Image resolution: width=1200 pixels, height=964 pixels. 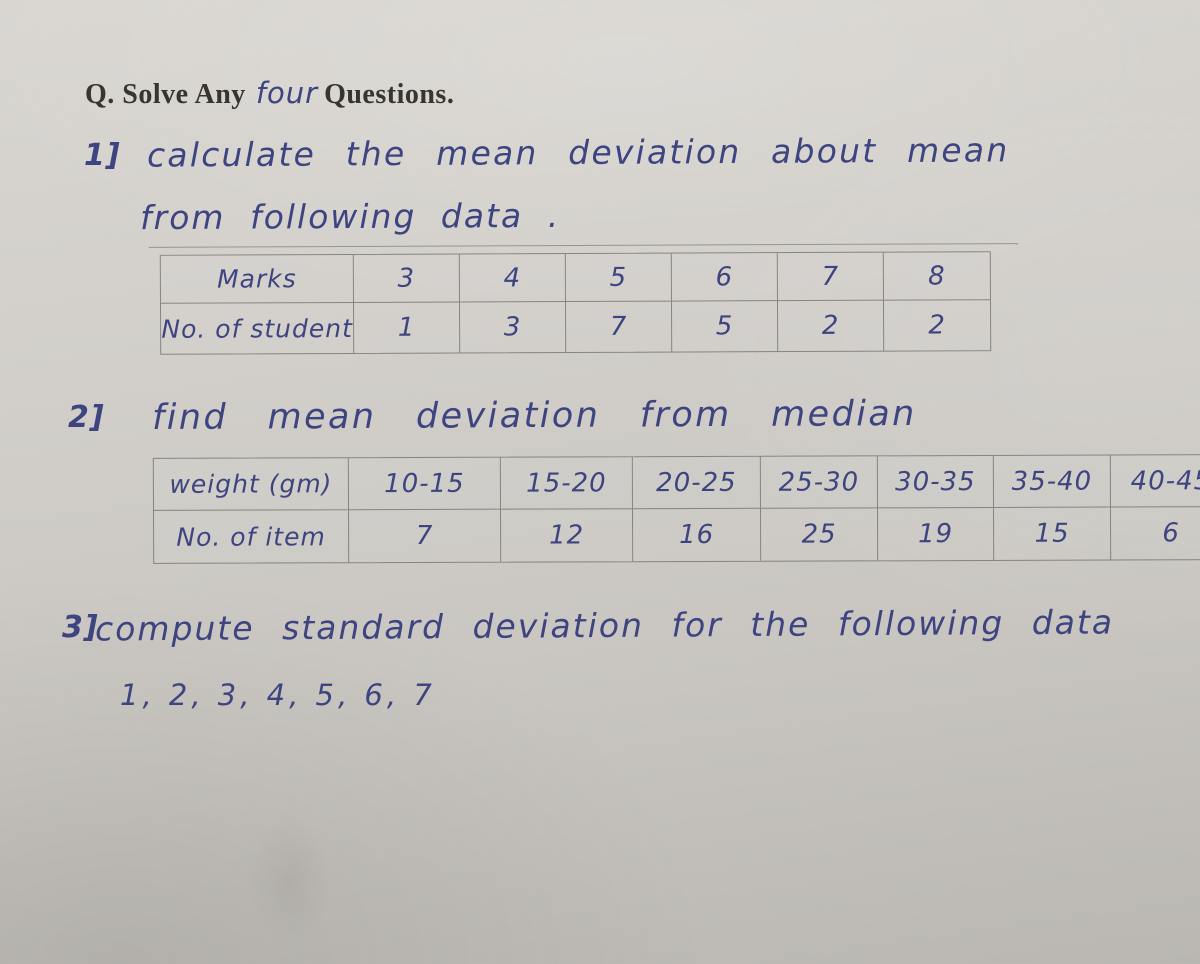 I want to click on question3-data-values: 1, 2, 3, 4, 5, 6, 7, so click(x=278, y=695).